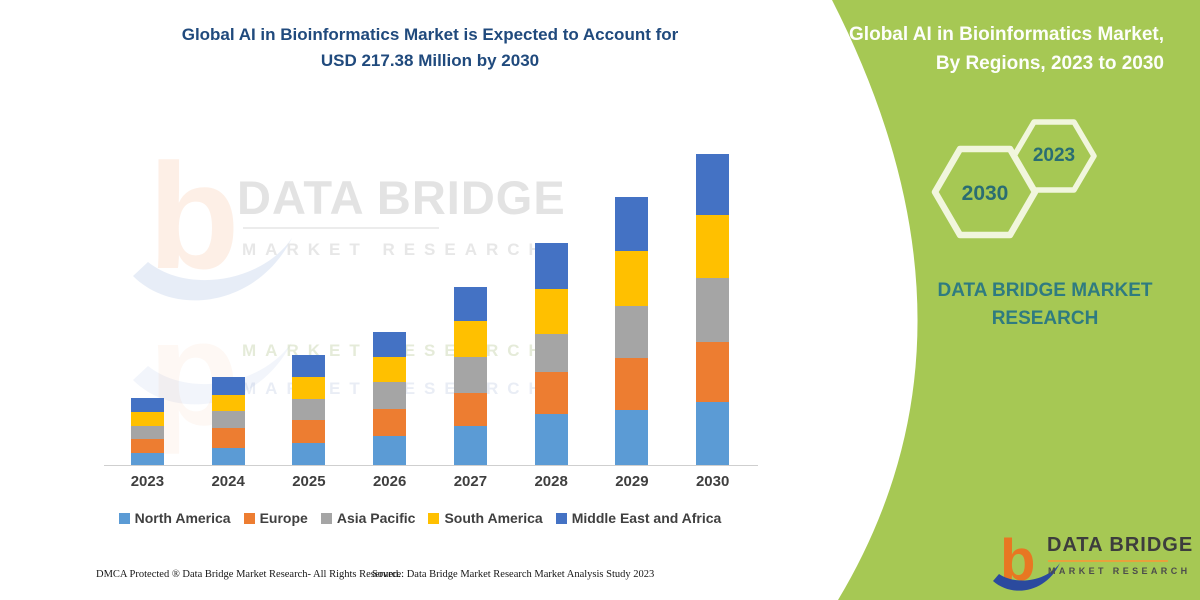 Image resolution: width=1200 pixels, height=600 pixels. I want to click on bar-segment-2027-north-america, so click(470, 445).